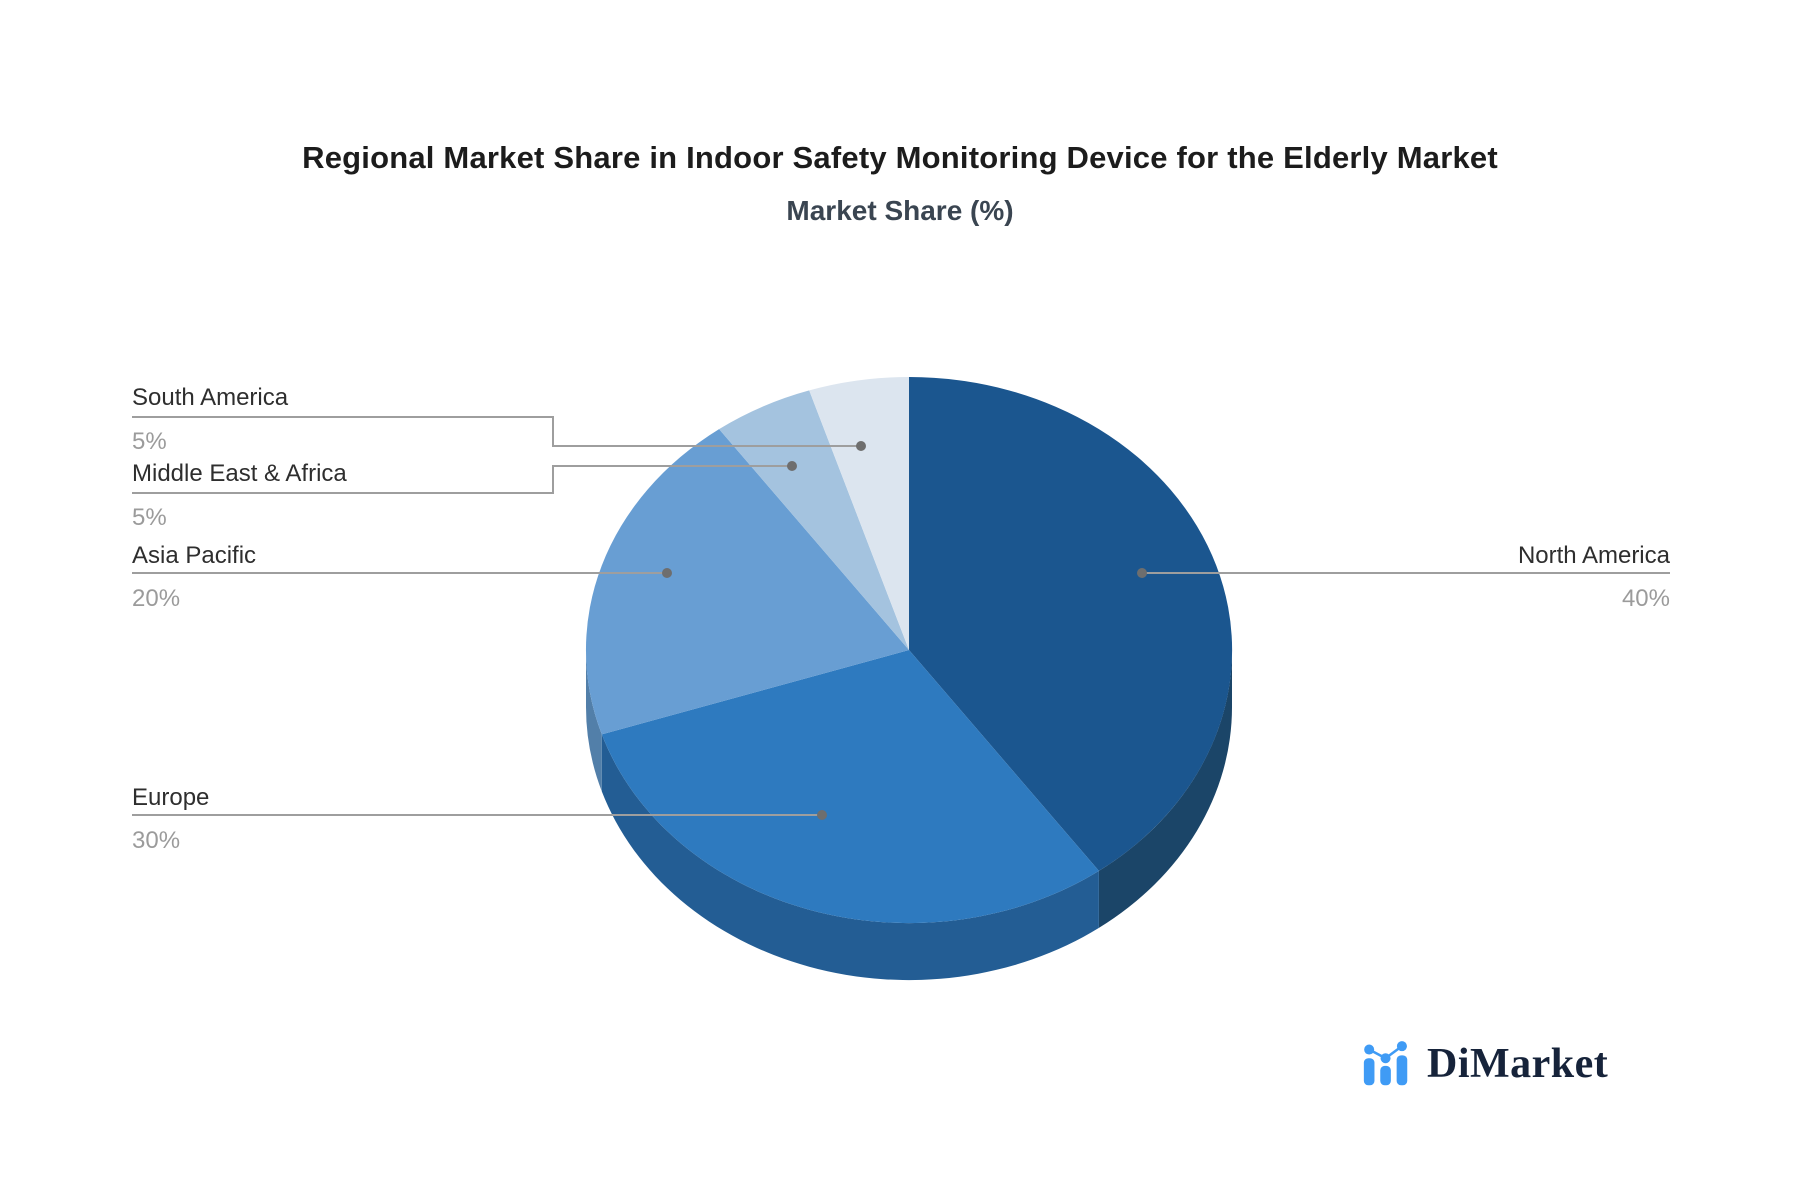 This screenshot has width=1800, height=1196. What do you see at coordinates (593, 721) in the screenshot?
I see `pie-slice-side-asia-pacific` at bounding box center [593, 721].